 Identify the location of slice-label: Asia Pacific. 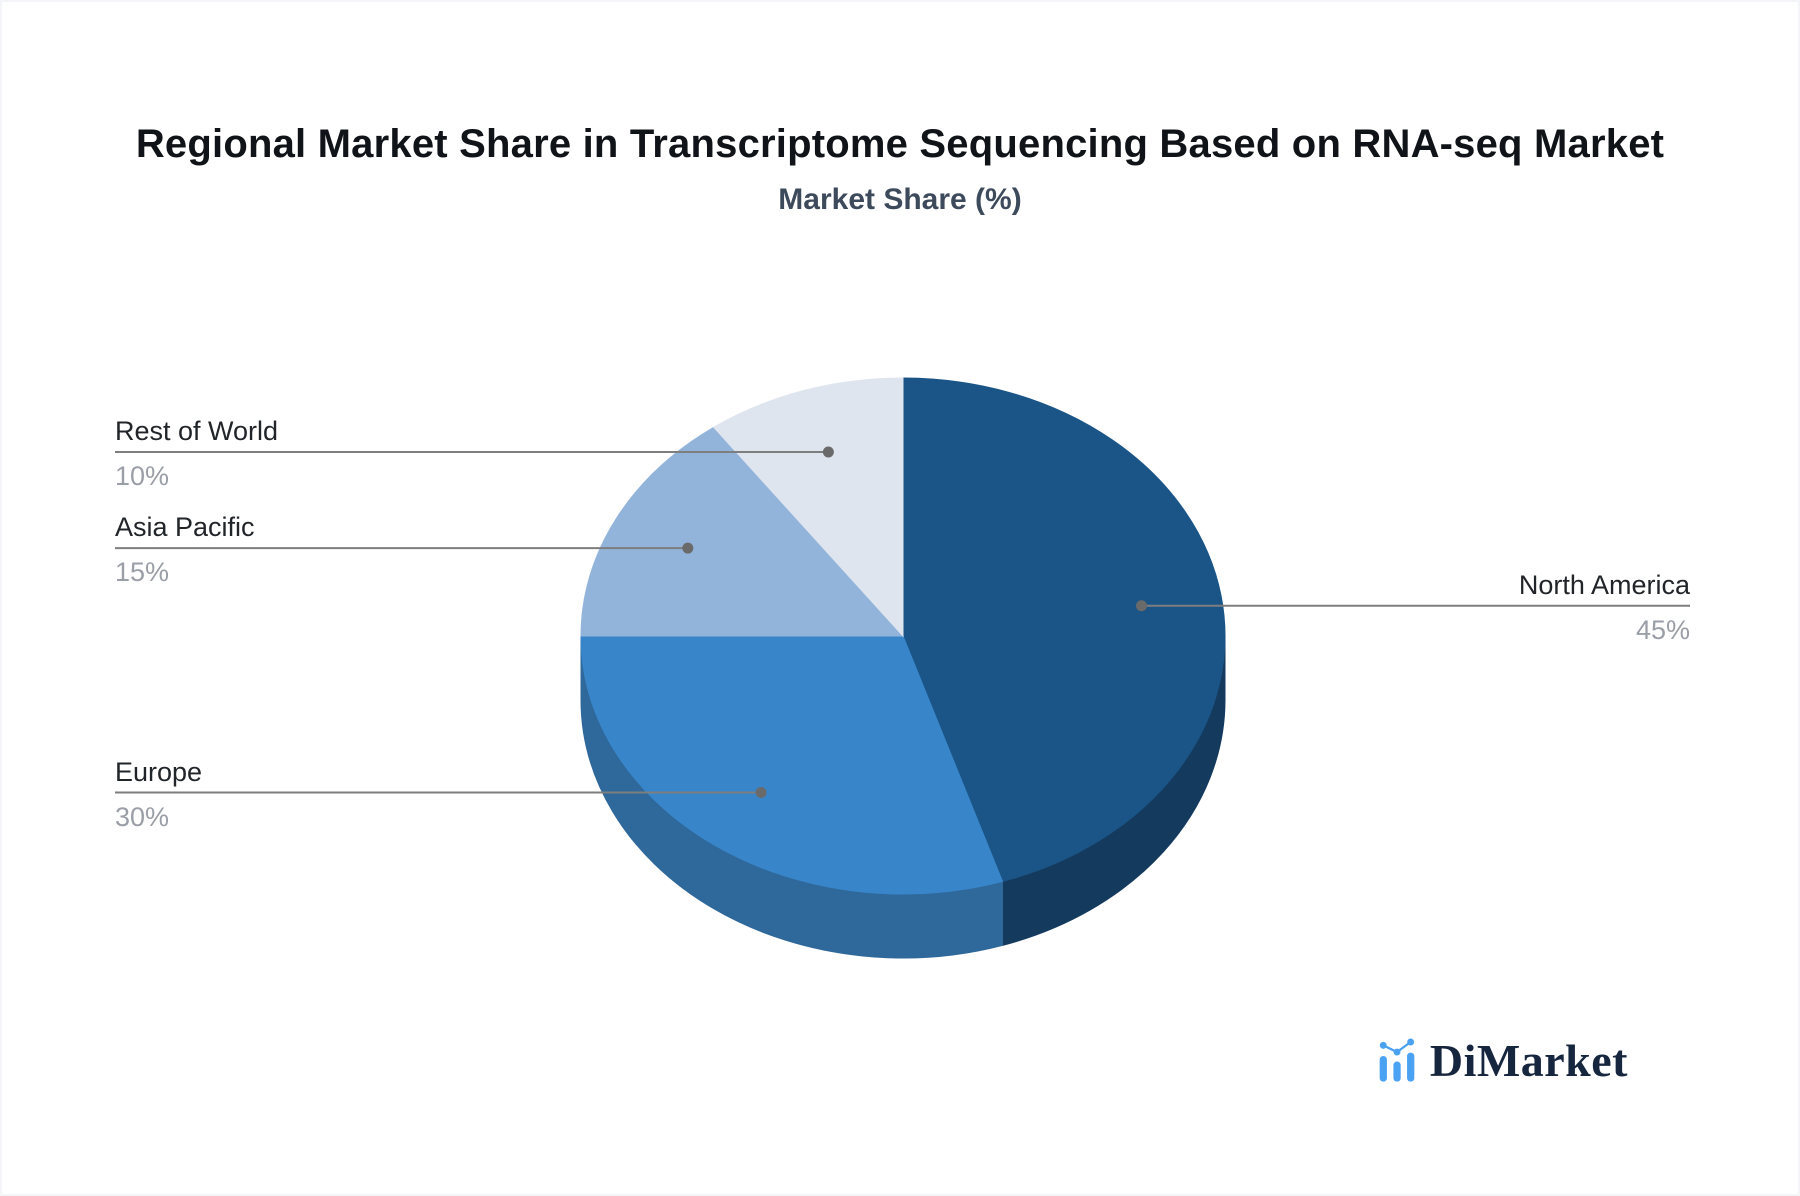
(185, 527).